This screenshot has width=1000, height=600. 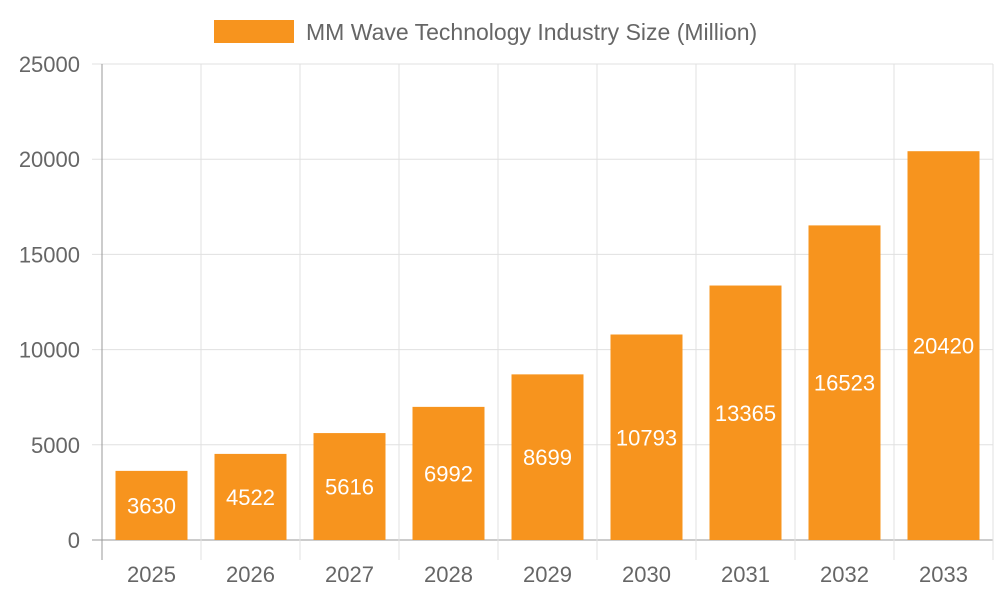 I want to click on x-tick-label: 2031, so click(x=745, y=574).